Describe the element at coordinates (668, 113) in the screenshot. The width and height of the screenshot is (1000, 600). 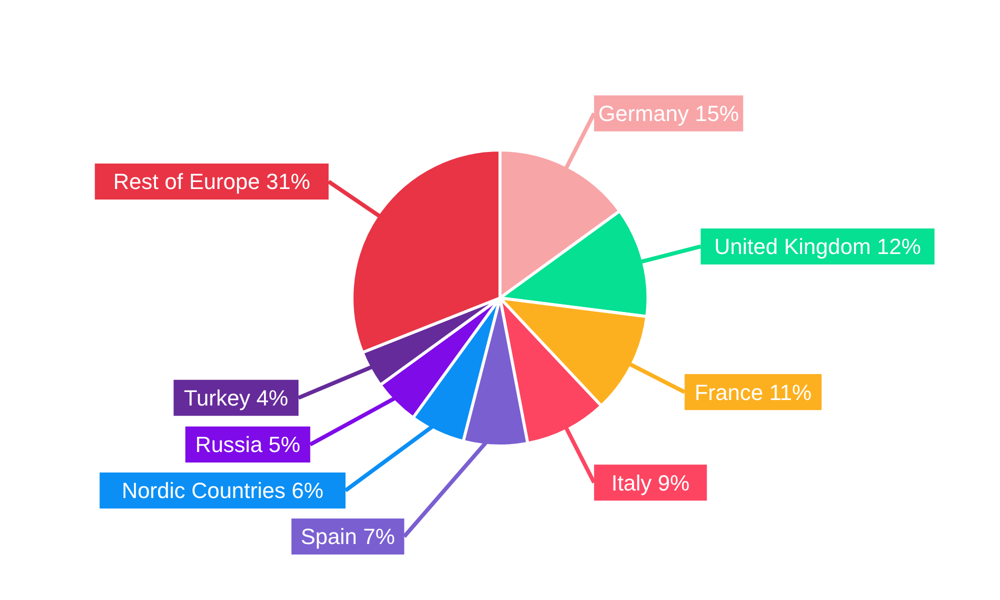
I see `slice-label: Germany 15%` at that location.